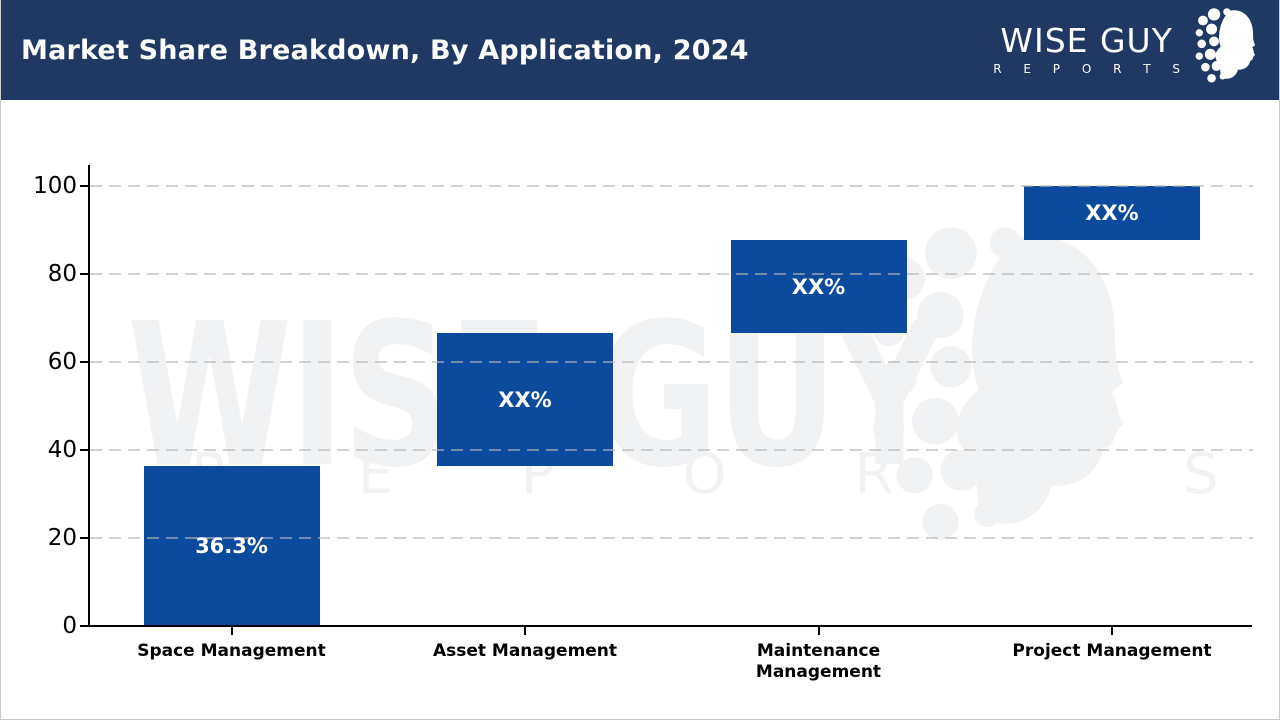 The width and height of the screenshot is (1280, 720). What do you see at coordinates (1086, 40) in the screenshot?
I see `brand-name: WISE GUY` at bounding box center [1086, 40].